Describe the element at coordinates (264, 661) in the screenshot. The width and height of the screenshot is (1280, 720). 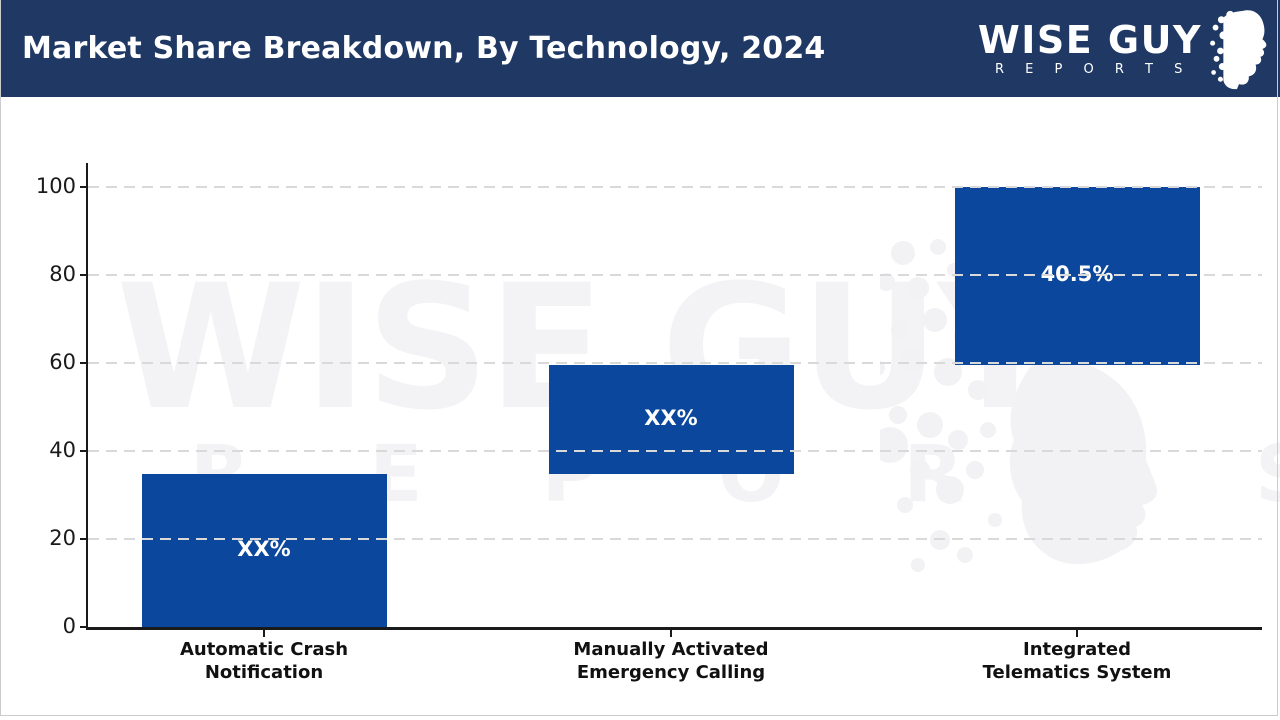
I see `x-category-label: Automatic Crash Notification` at that location.